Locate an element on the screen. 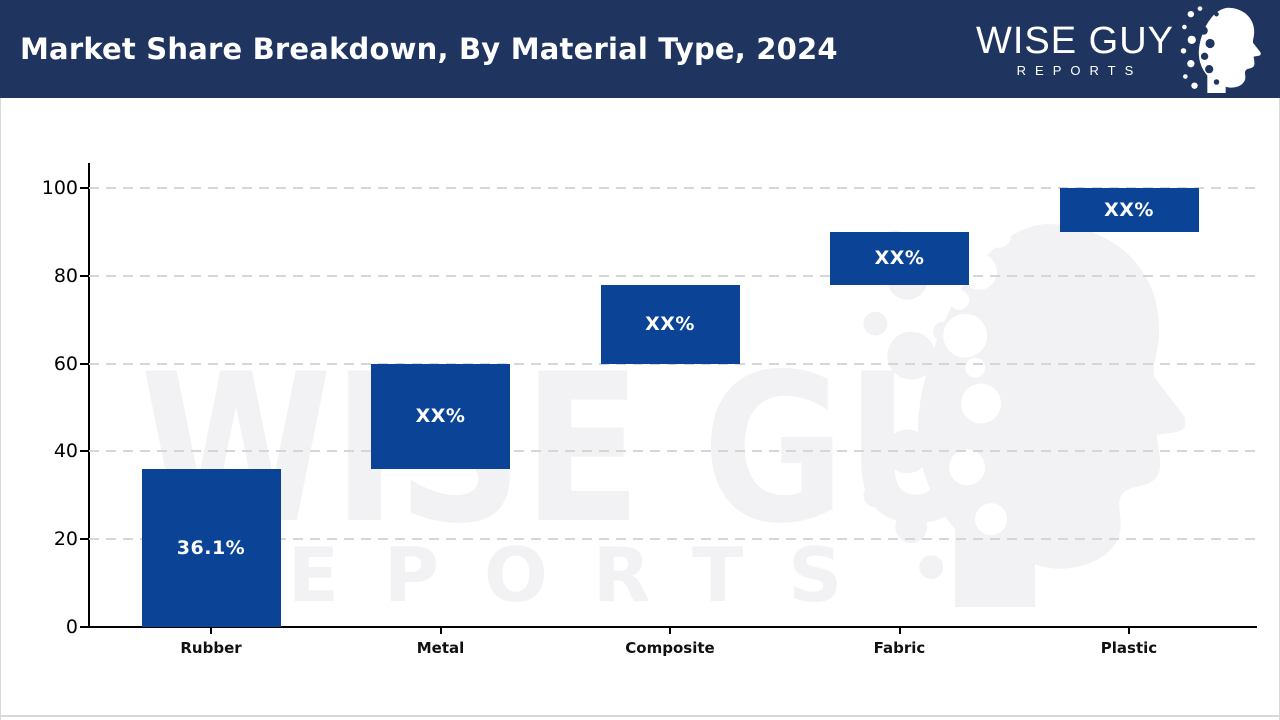 The width and height of the screenshot is (1280, 720). bar-fabric: XX% is located at coordinates (899, 258).